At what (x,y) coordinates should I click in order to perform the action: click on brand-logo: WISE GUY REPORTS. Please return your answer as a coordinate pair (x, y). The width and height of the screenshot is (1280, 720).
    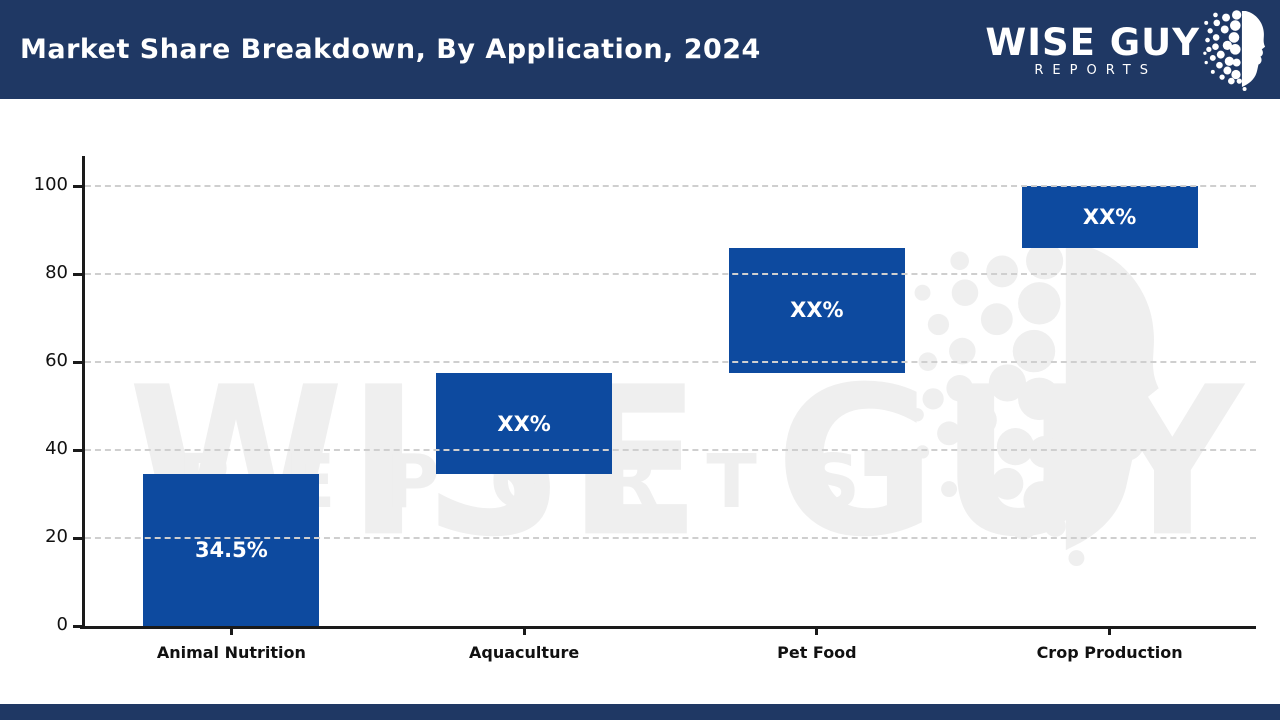
    Looking at the image, I should click on (1127, 50).